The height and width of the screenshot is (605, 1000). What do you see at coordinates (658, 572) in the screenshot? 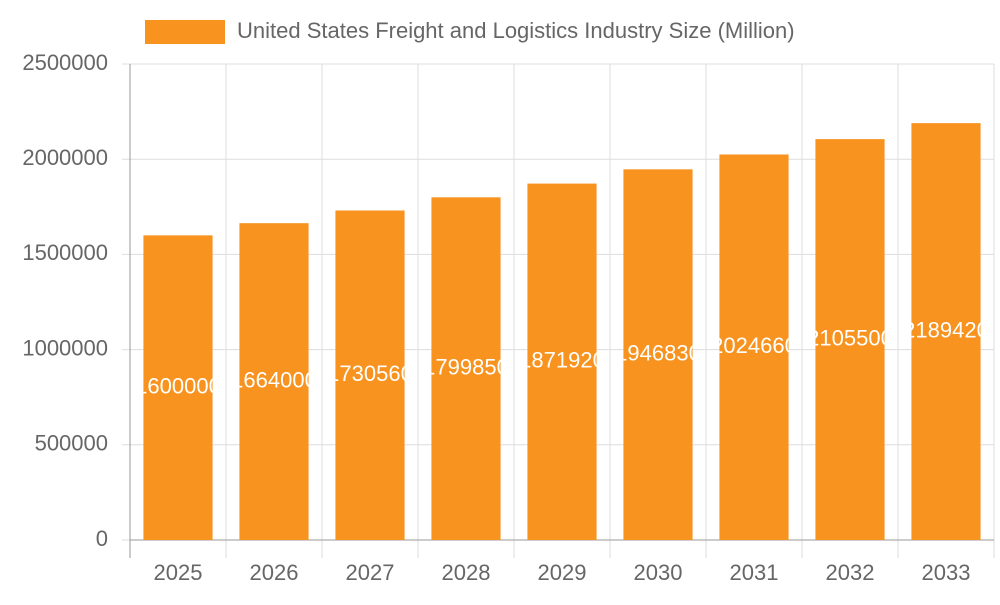
I see `x-tick-label: 2030` at bounding box center [658, 572].